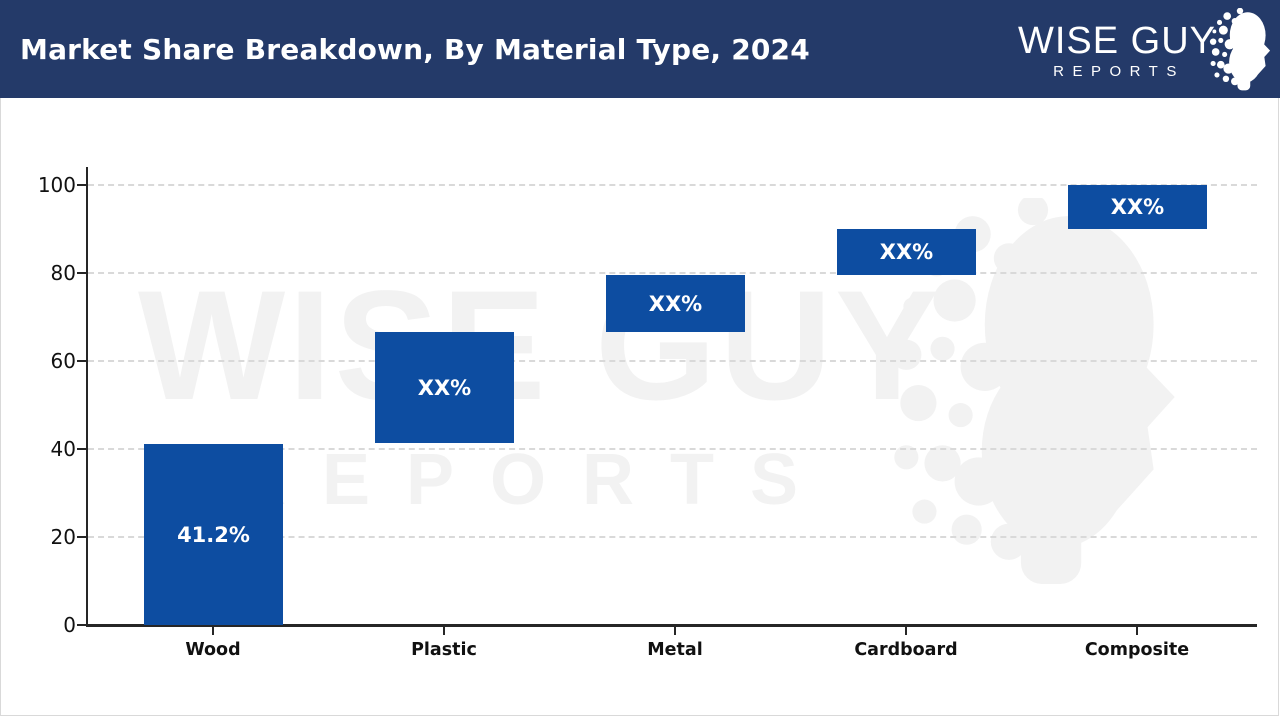 The image size is (1280, 720). I want to click on x-axis-line, so click(671, 625).